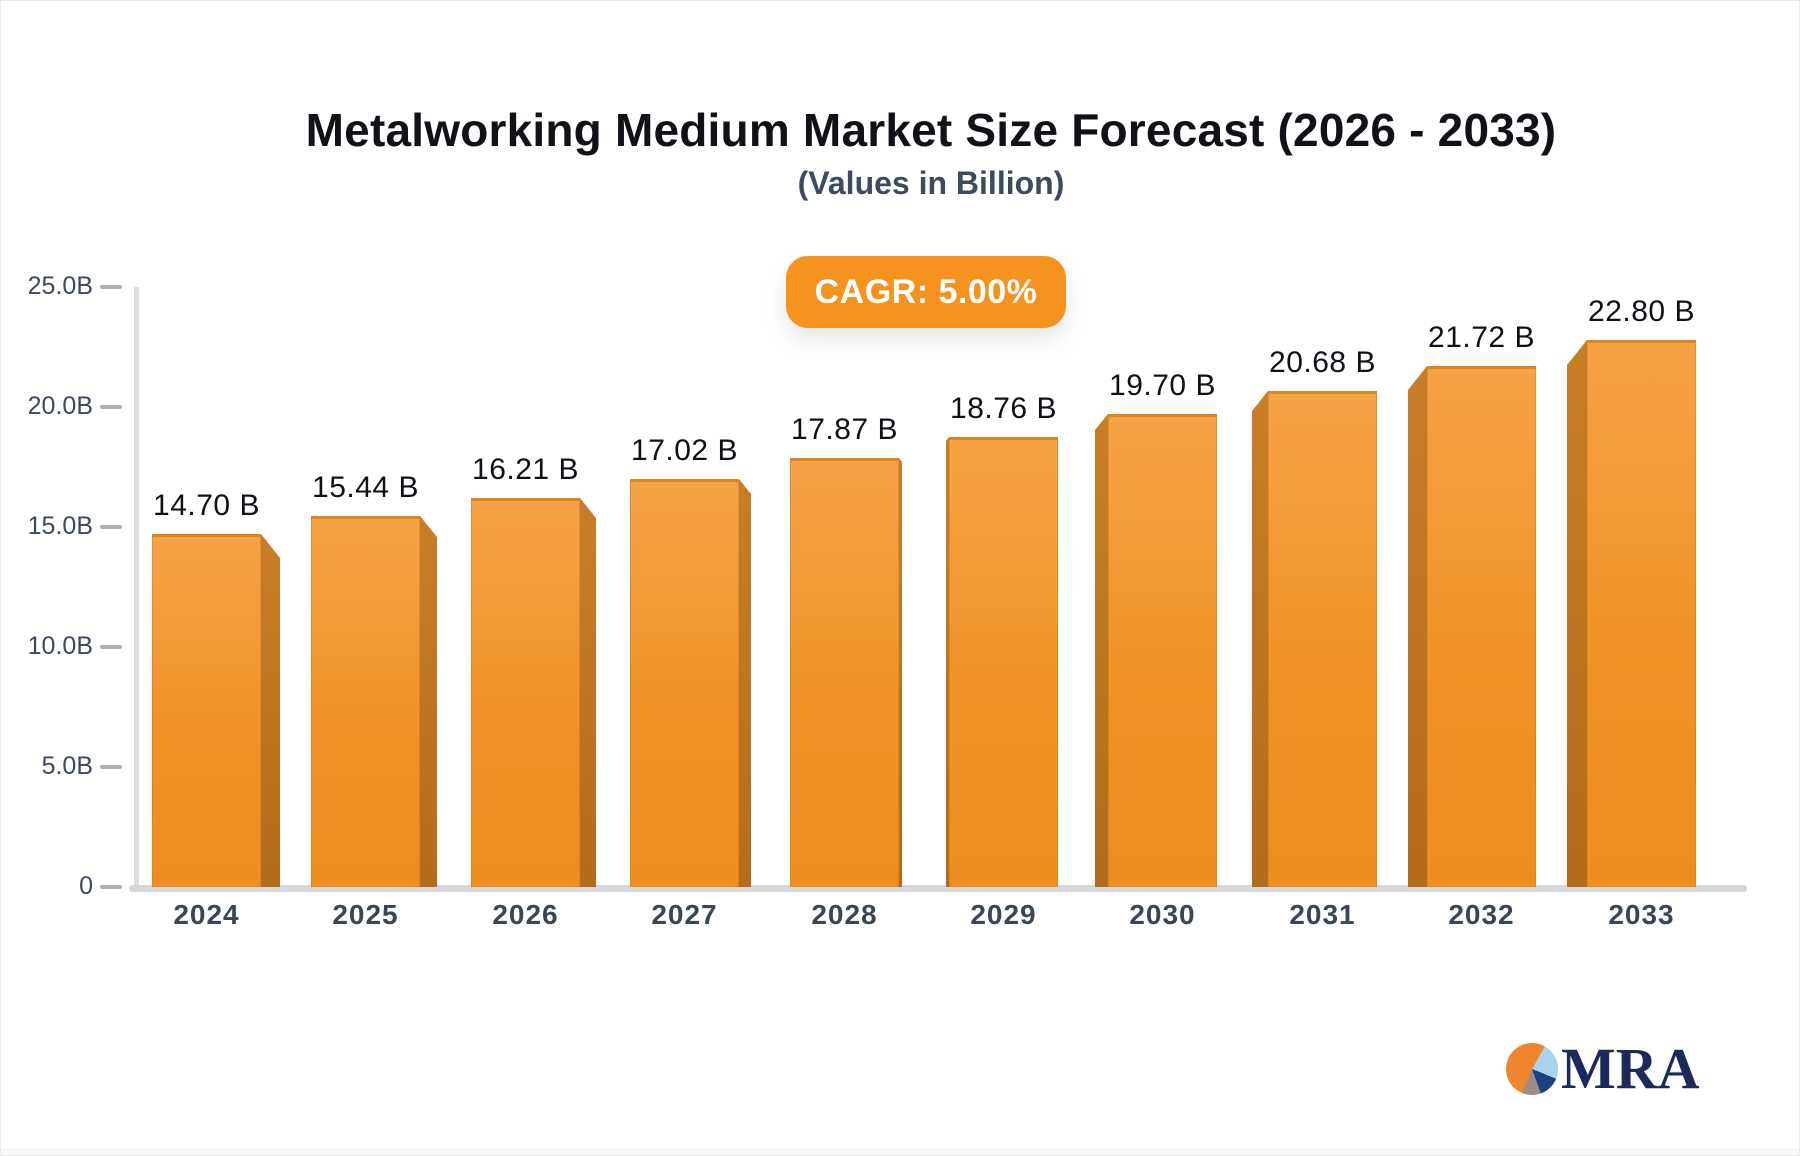  What do you see at coordinates (206, 505) in the screenshot?
I see `bar-value-label-2024: 14.70 B` at bounding box center [206, 505].